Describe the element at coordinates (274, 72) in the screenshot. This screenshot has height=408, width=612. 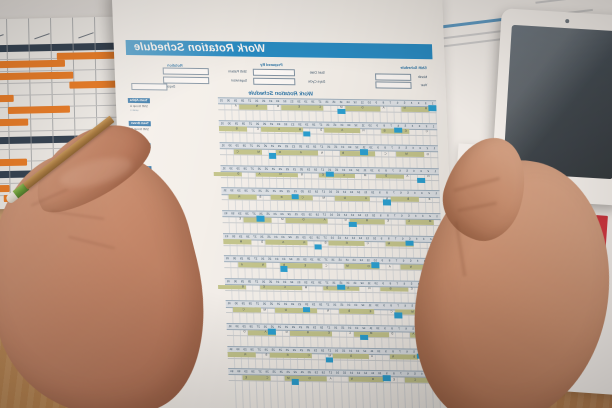
I see `form-input-start-date` at that location.